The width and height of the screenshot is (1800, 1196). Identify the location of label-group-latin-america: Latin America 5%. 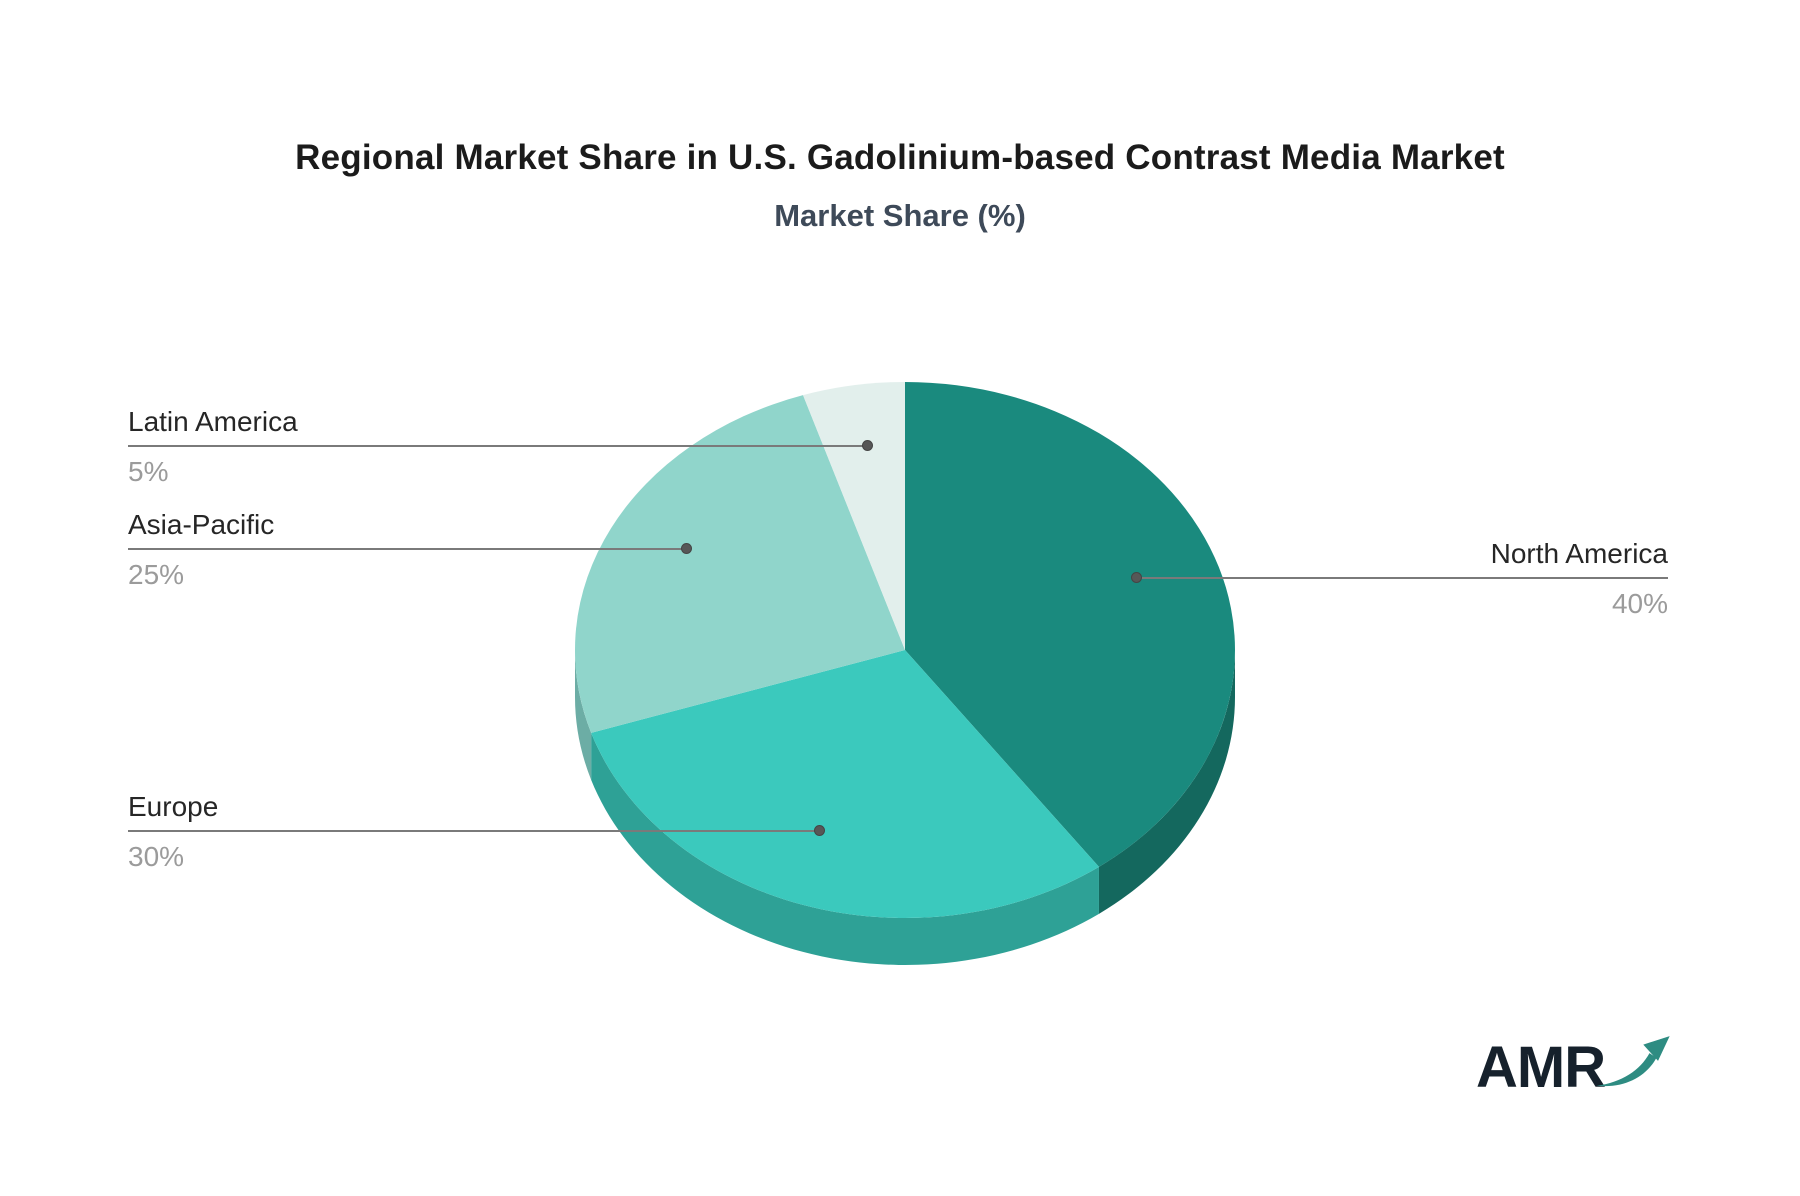
(500, 447).